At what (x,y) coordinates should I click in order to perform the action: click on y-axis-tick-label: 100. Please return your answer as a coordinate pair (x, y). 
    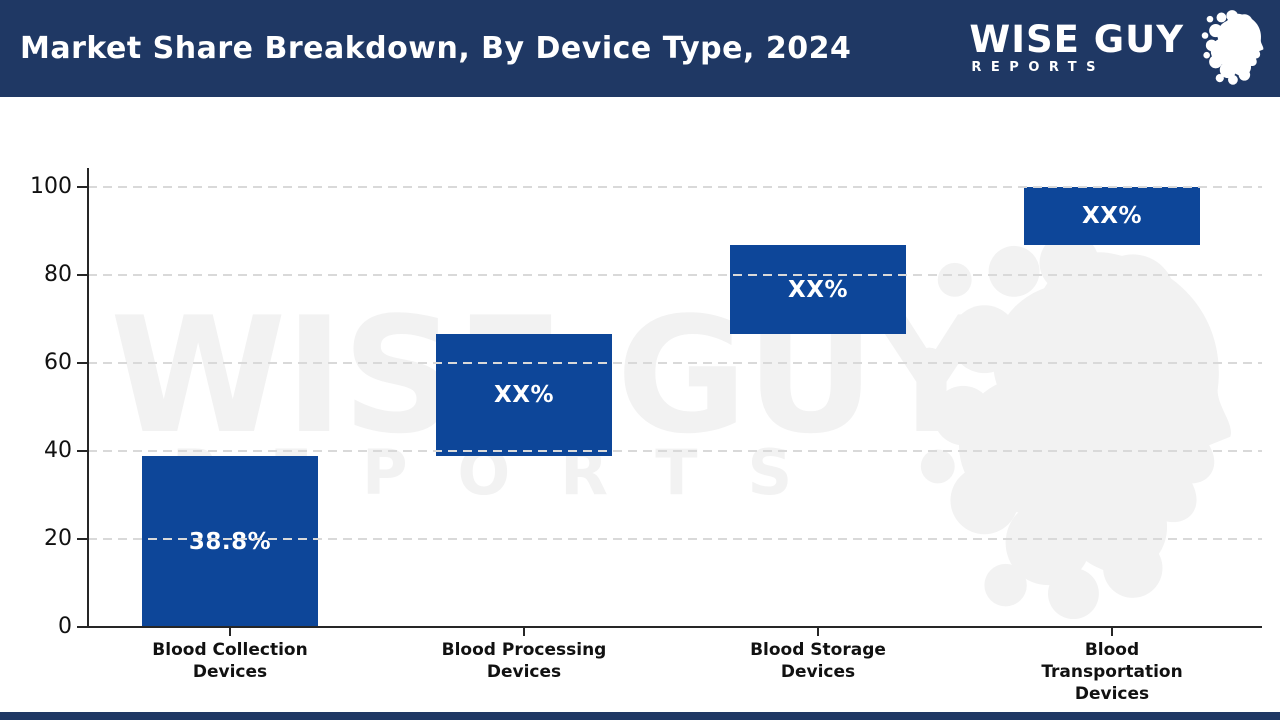
    Looking at the image, I should click on (51, 186).